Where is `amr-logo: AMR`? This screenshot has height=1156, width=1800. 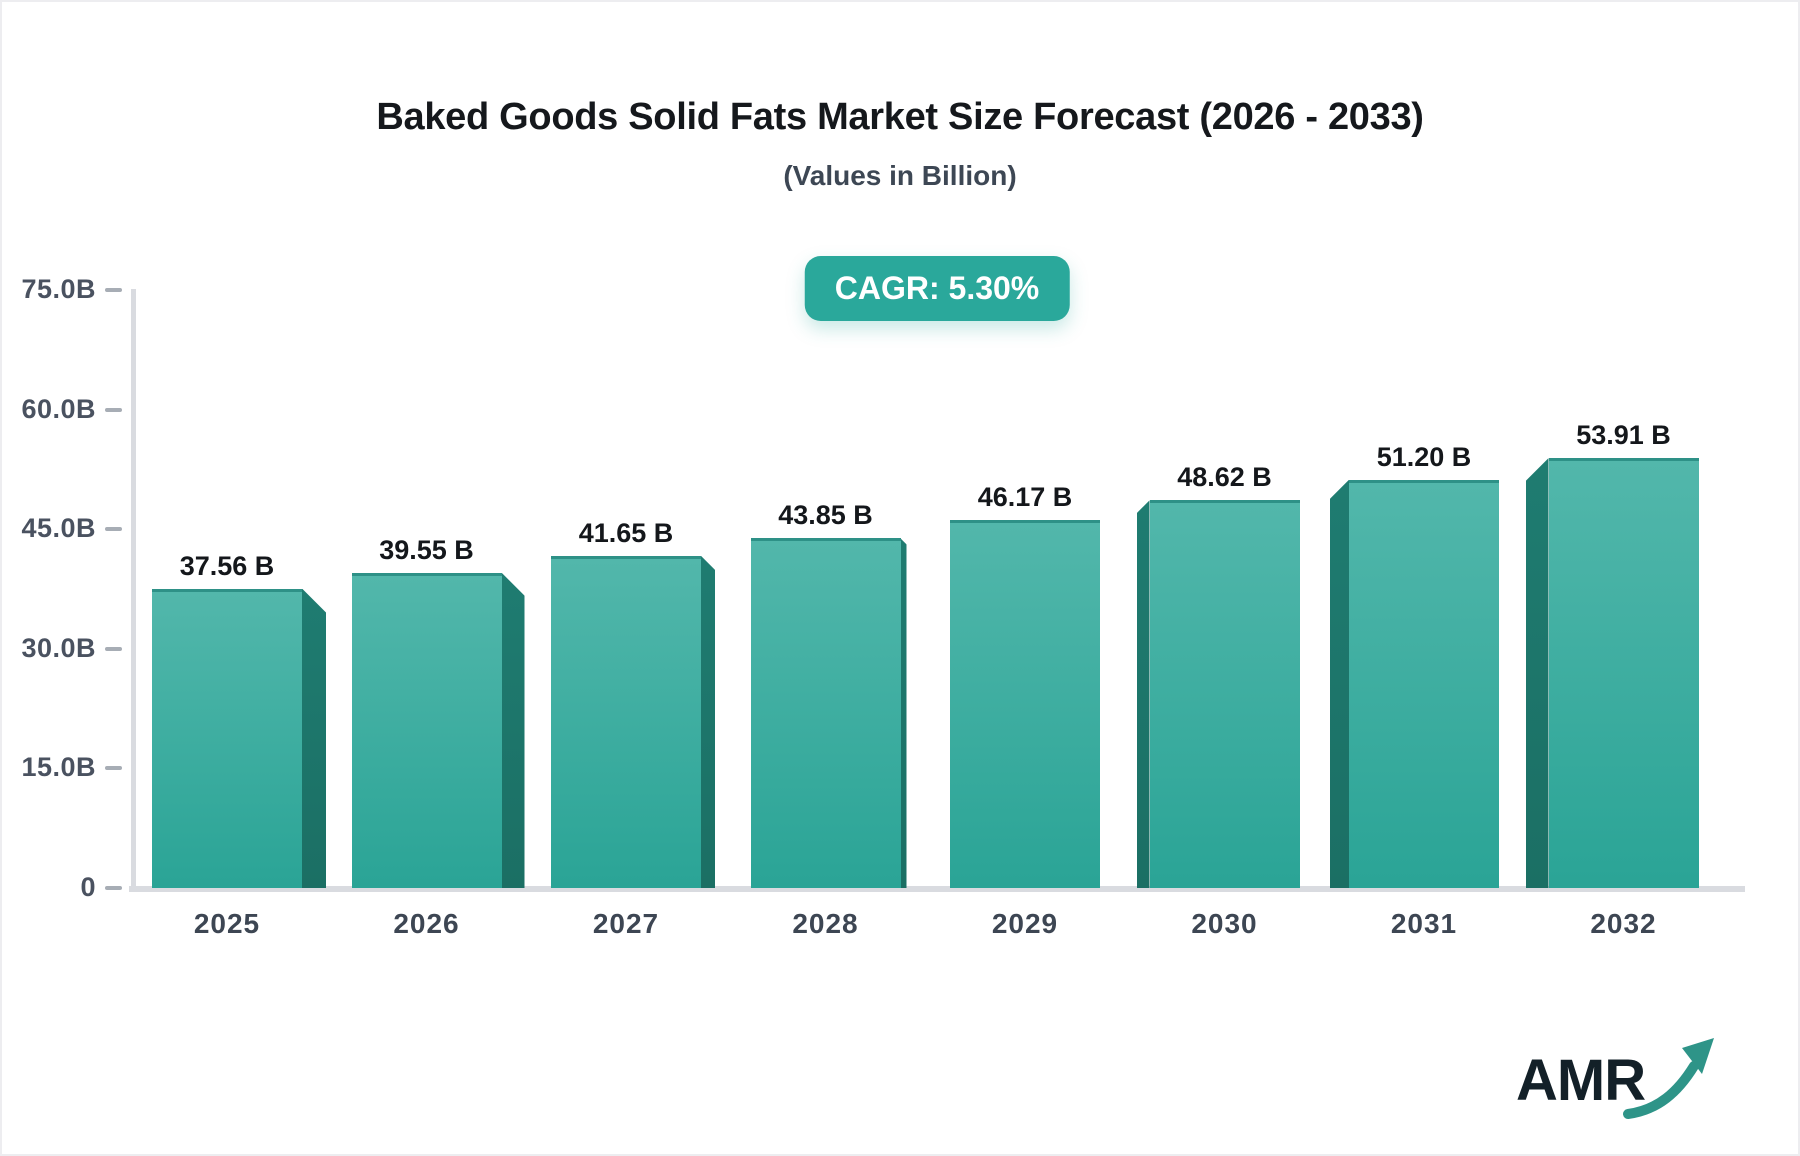
amr-logo: AMR is located at coordinates (1615, 1078).